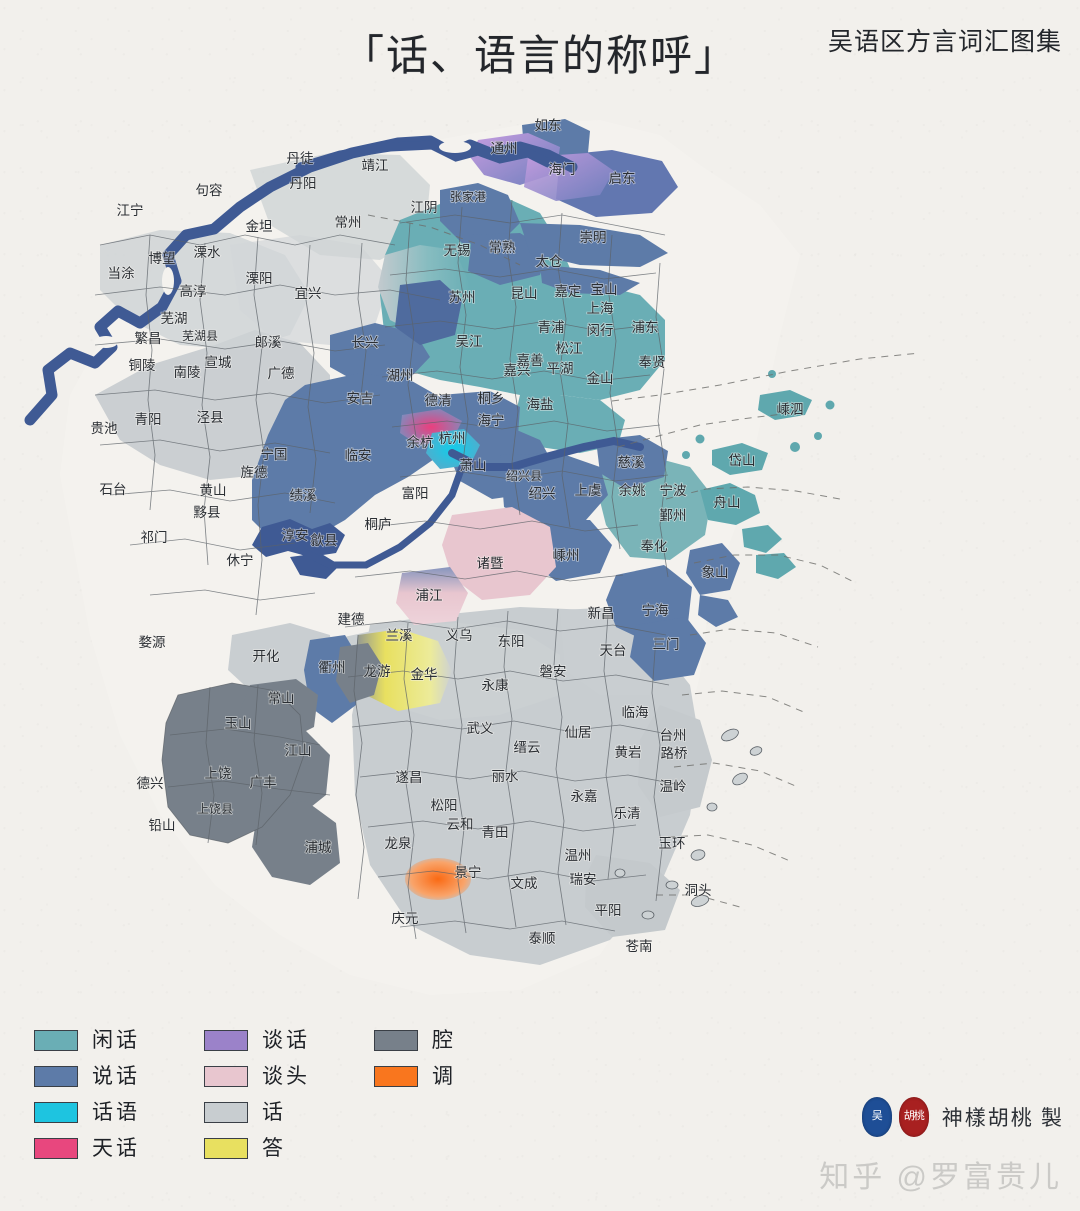  Describe the element at coordinates (377, 671) in the screenshot. I see `region-label: 龙游` at that location.